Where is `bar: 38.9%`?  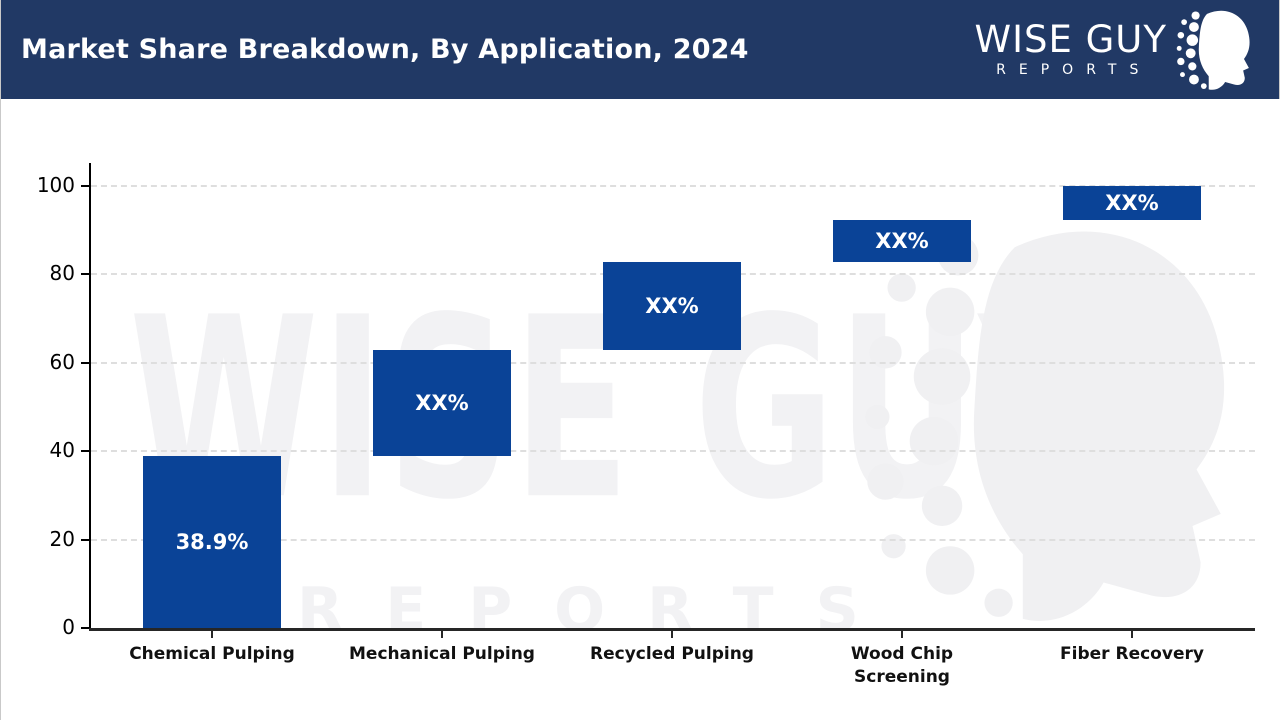
bar: 38.9% is located at coordinates (212, 542).